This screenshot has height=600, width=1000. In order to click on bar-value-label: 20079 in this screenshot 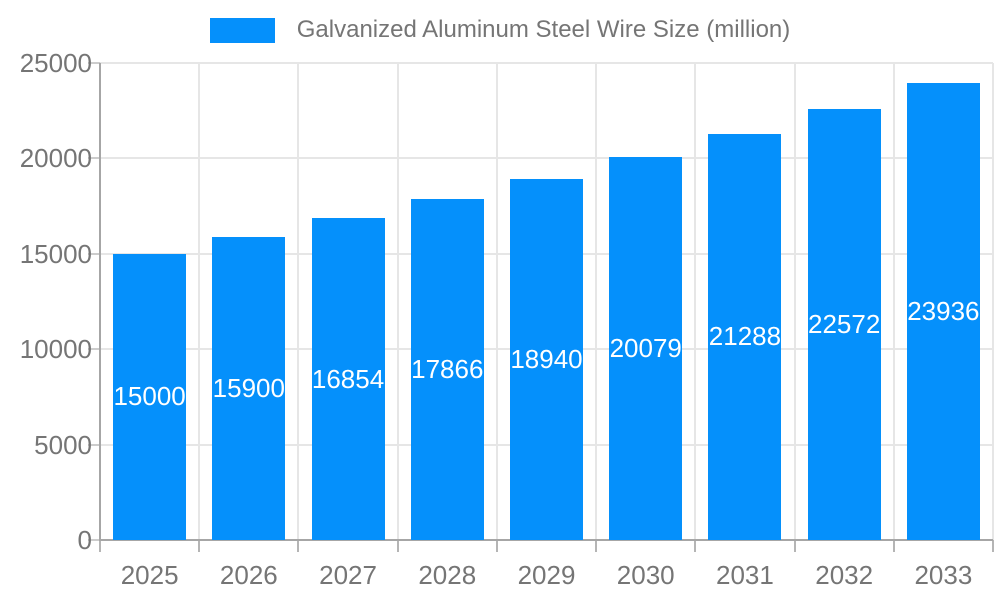, I will do `click(645, 347)`.